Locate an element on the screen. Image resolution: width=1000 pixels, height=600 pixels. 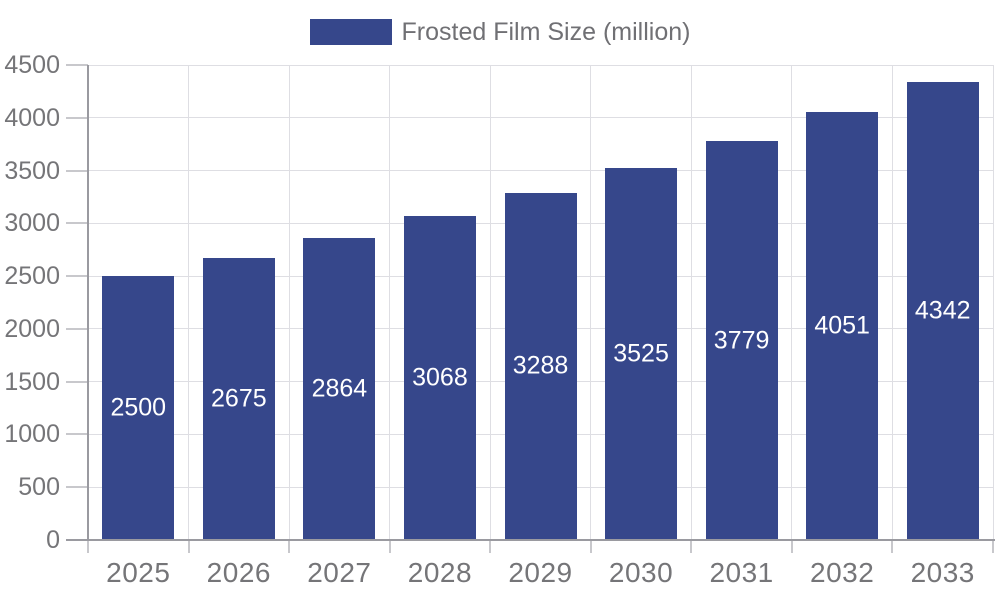
y-axis-label-3500: 3500 is located at coordinates (32, 170).